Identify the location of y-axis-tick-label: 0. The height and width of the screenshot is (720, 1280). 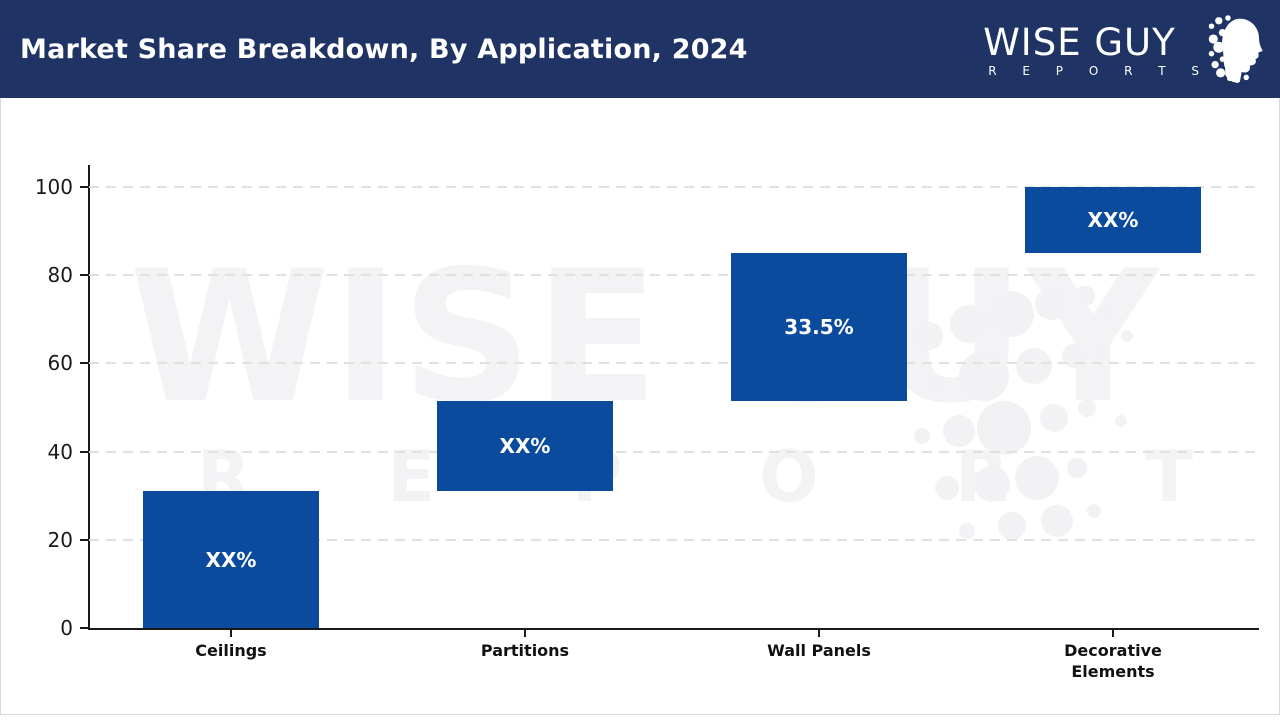
(66, 628).